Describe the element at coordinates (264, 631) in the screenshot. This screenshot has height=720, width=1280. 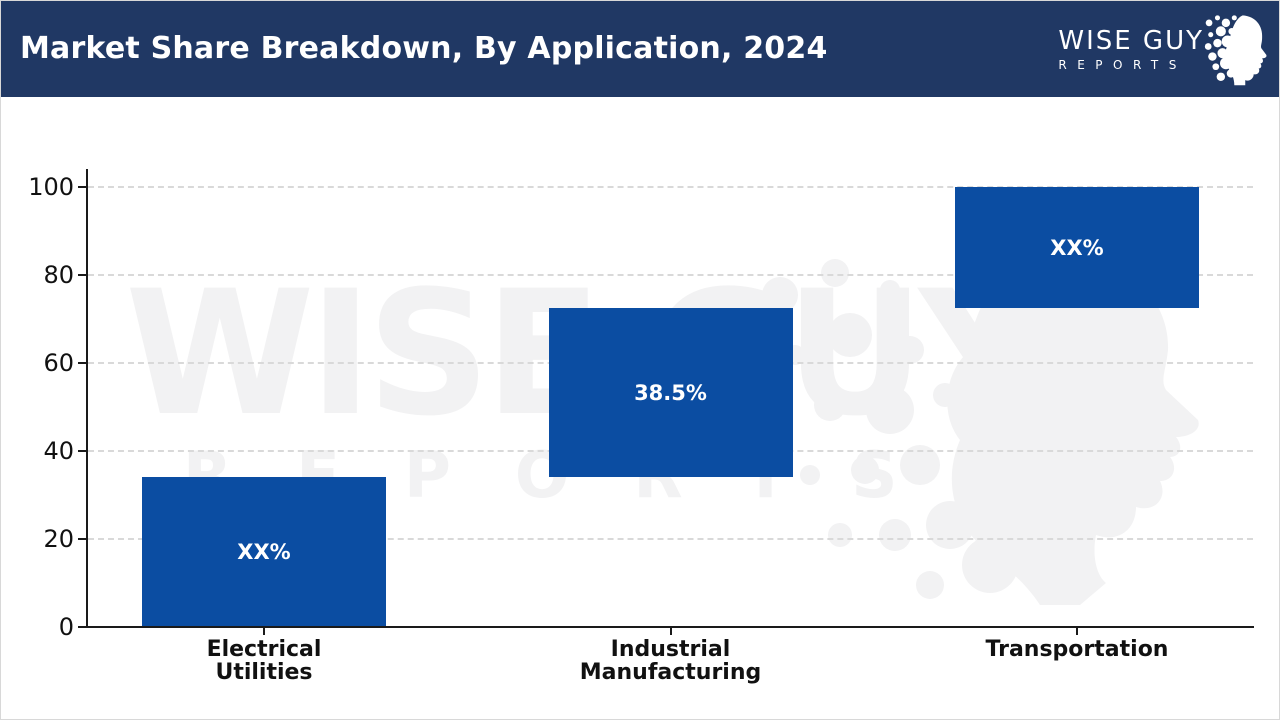
I see `x-tick-mark-electrical-utilities` at that location.